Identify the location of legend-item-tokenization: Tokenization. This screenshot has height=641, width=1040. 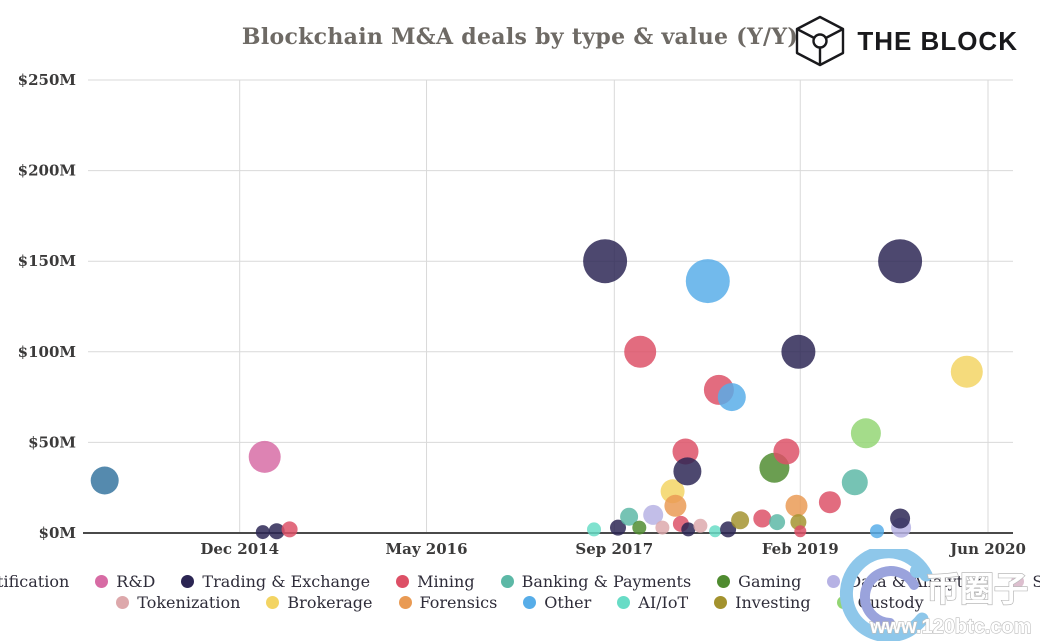
(178, 602).